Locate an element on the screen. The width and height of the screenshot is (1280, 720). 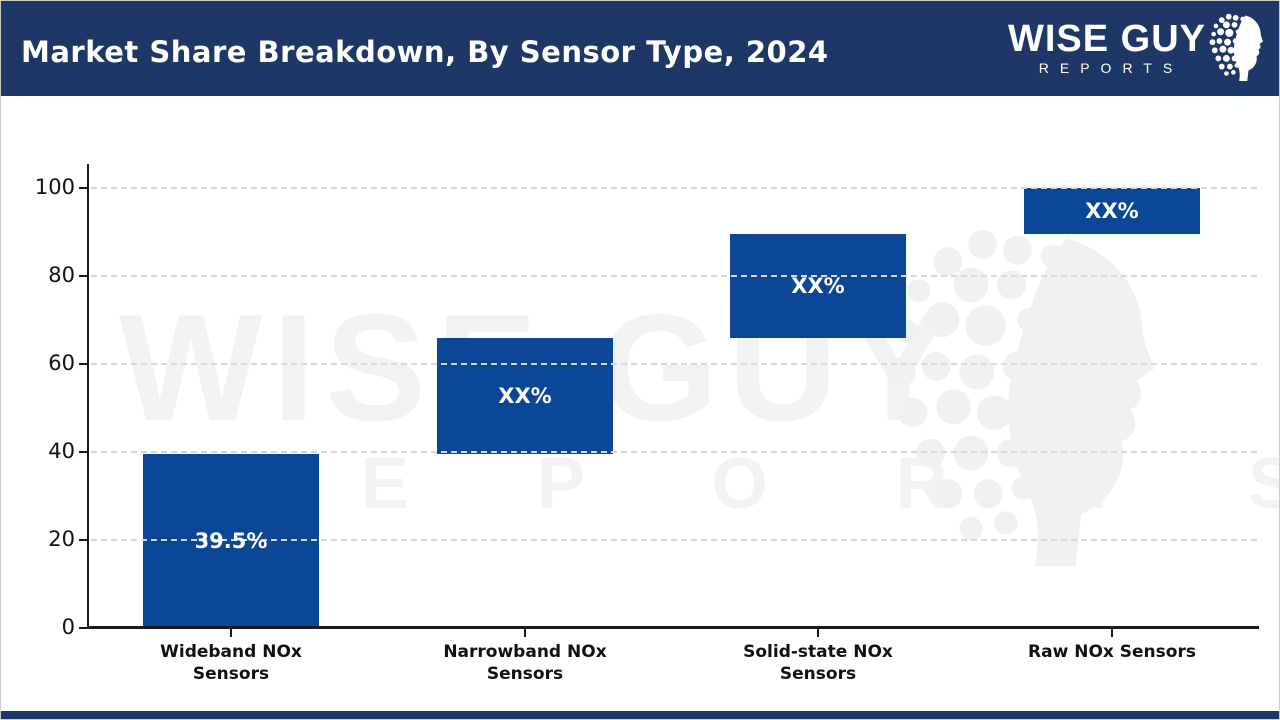
logo-reports-label: REPORTS is located at coordinates (1111, 68).